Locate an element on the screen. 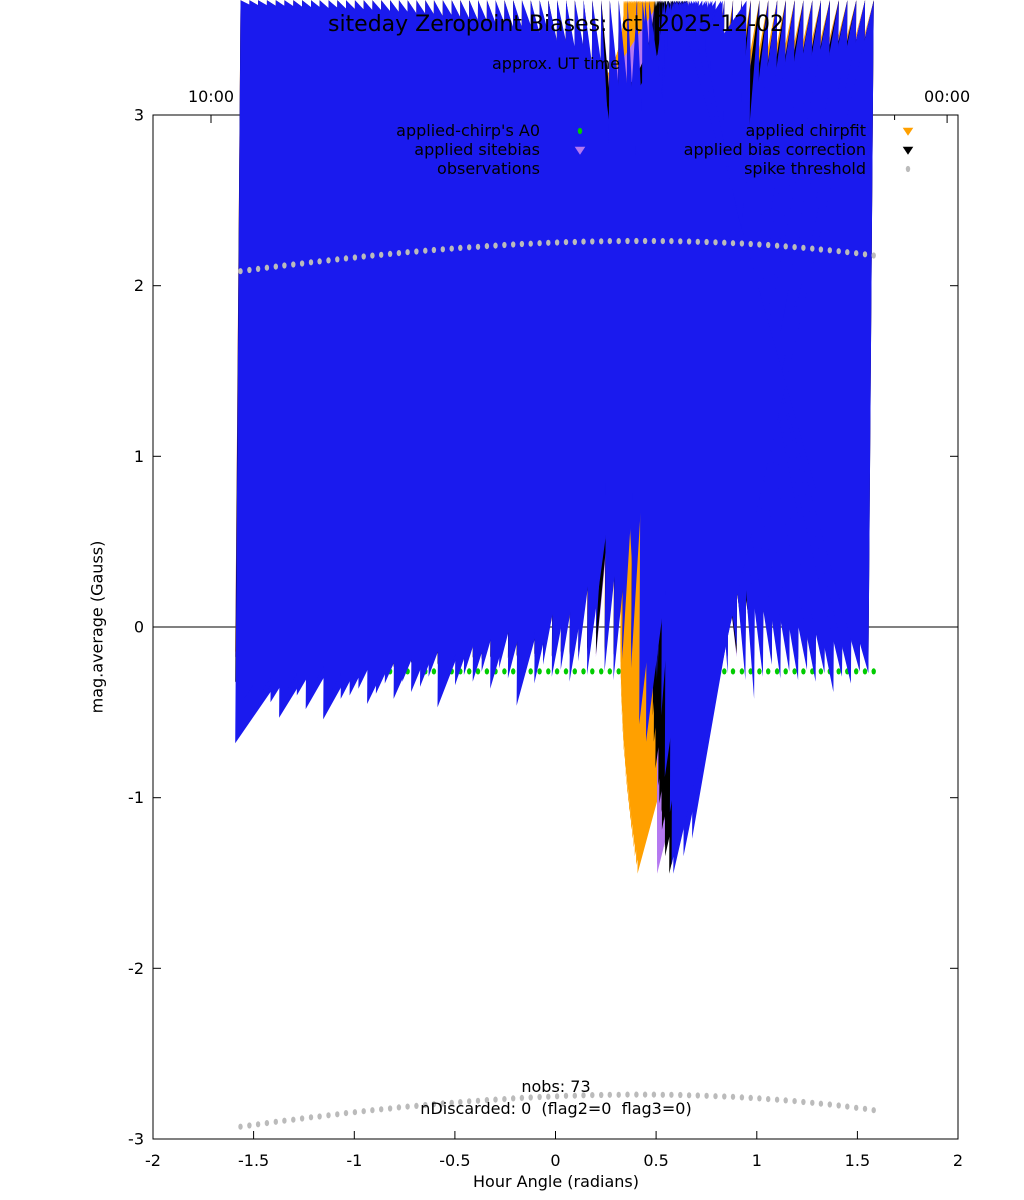 Image resolution: width=1024 pixels, height=1200 pixels. x-axis-title: Hour Angle (radians) is located at coordinates (556, 1181).